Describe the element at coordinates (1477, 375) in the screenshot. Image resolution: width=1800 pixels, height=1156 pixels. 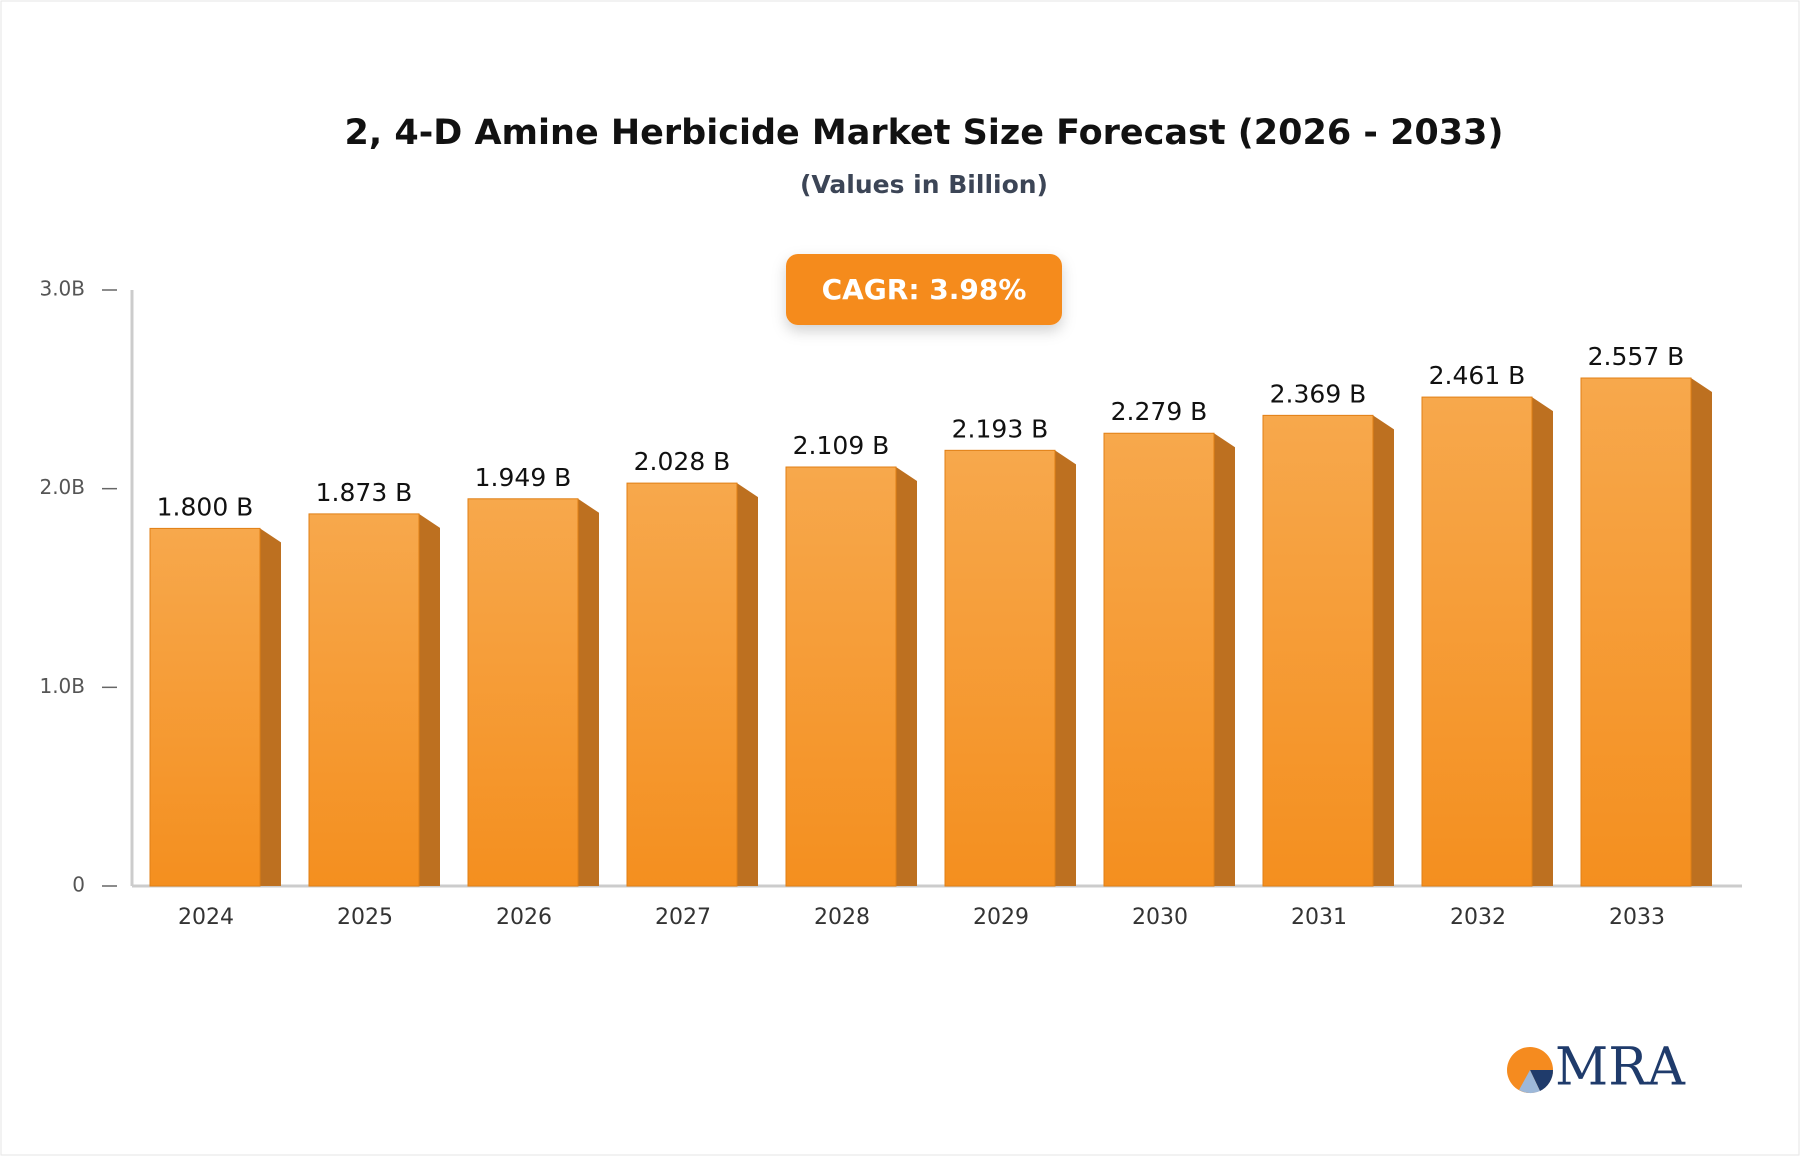
I see `value-label: 2.461 B` at that location.